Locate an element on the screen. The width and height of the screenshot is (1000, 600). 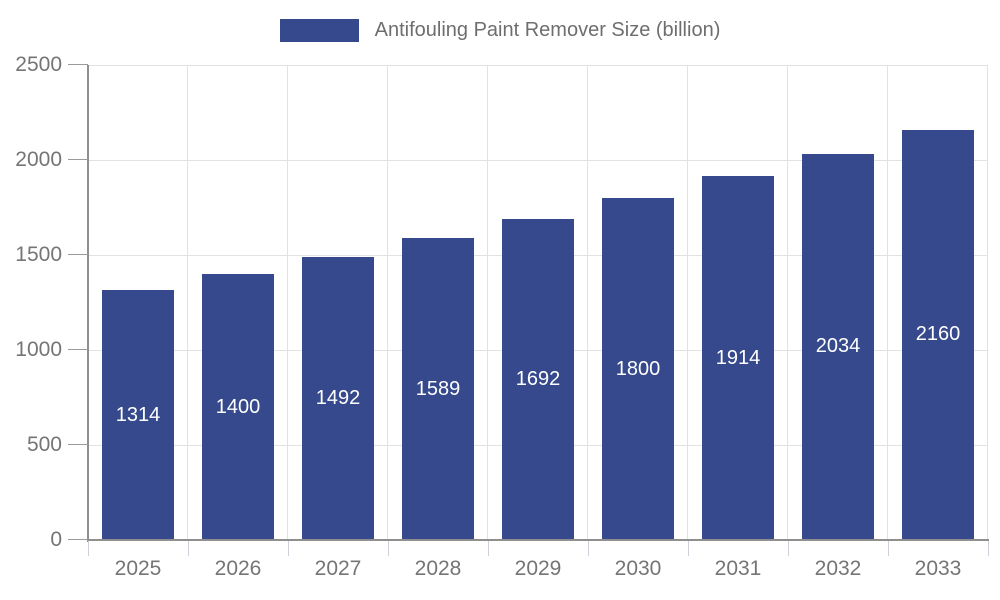
bar-value-label: 1692 is located at coordinates (538, 378).